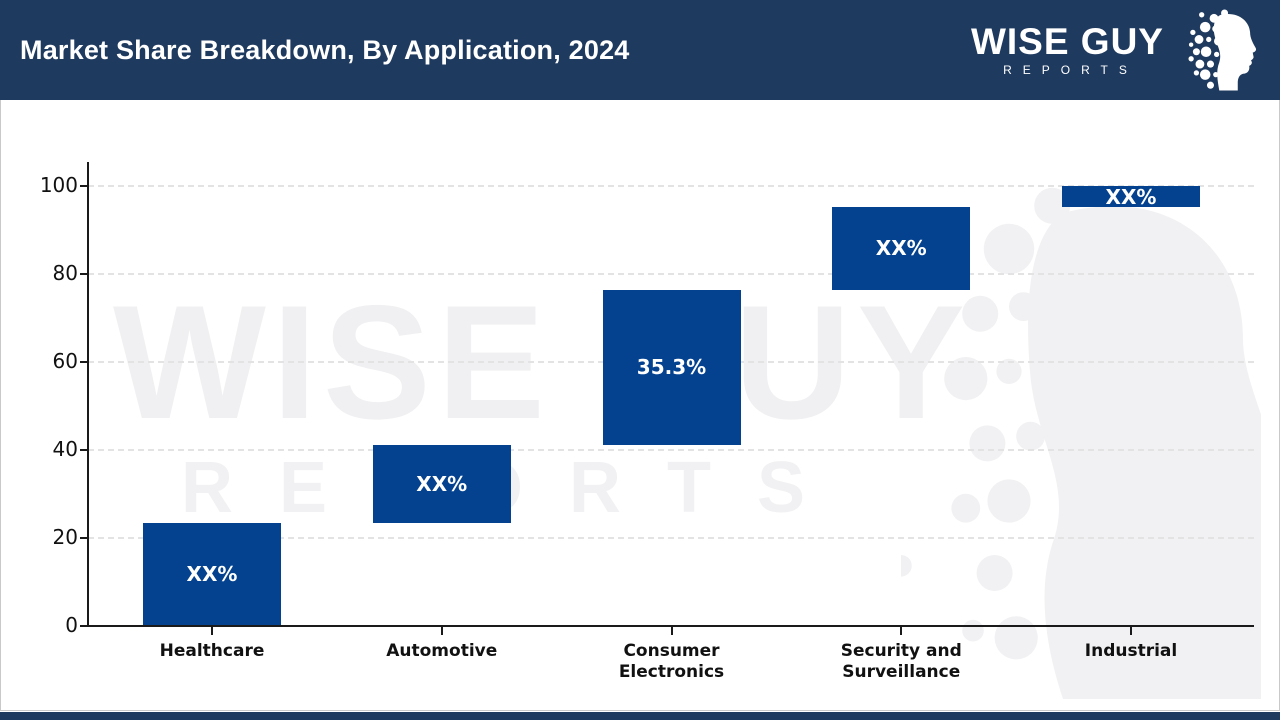 The height and width of the screenshot is (720, 1280). What do you see at coordinates (1222, 50) in the screenshot?
I see `logo-head-icon` at bounding box center [1222, 50].